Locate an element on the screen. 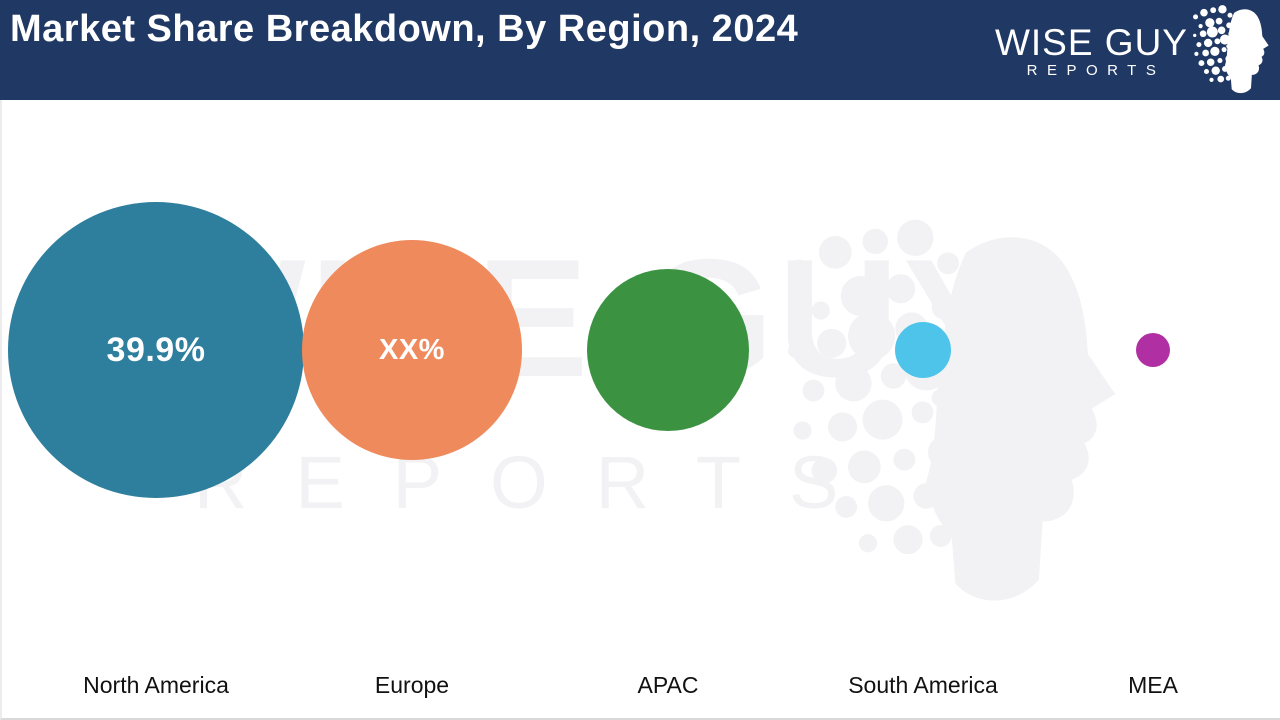  bubble-north-america: 39.9% is located at coordinates (156, 350).